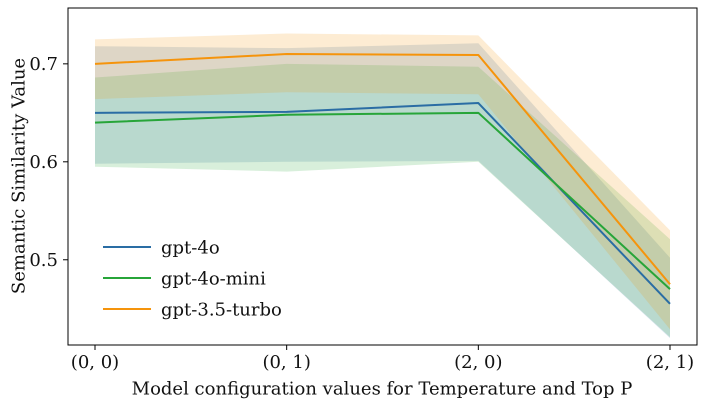 The width and height of the screenshot is (703, 411). Describe the element at coordinates (213, 278) in the screenshot. I see `legend-label-gpt-4o-mini: gpt-4o-mini` at that location.